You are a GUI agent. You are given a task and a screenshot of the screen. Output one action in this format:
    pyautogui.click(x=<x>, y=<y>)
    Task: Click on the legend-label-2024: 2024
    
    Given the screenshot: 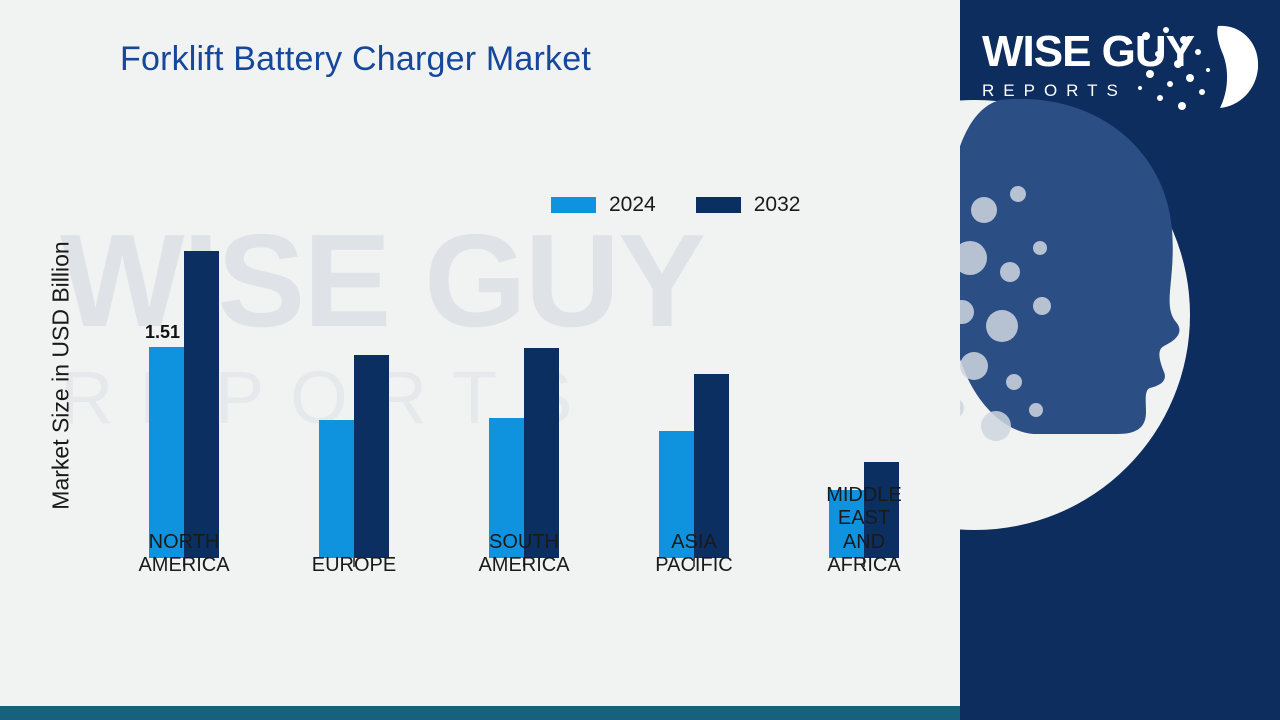 What is the action you would take?
    pyautogui.click(x=632, y=204)
    